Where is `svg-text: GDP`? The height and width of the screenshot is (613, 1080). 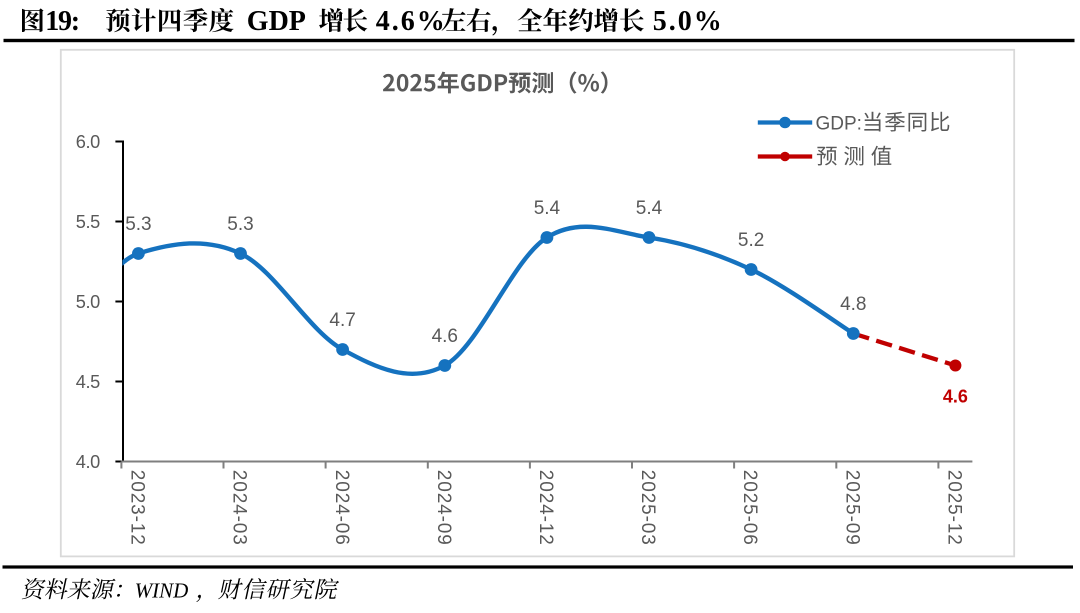
svg-text: GDP is located at coordinates (276, 21).